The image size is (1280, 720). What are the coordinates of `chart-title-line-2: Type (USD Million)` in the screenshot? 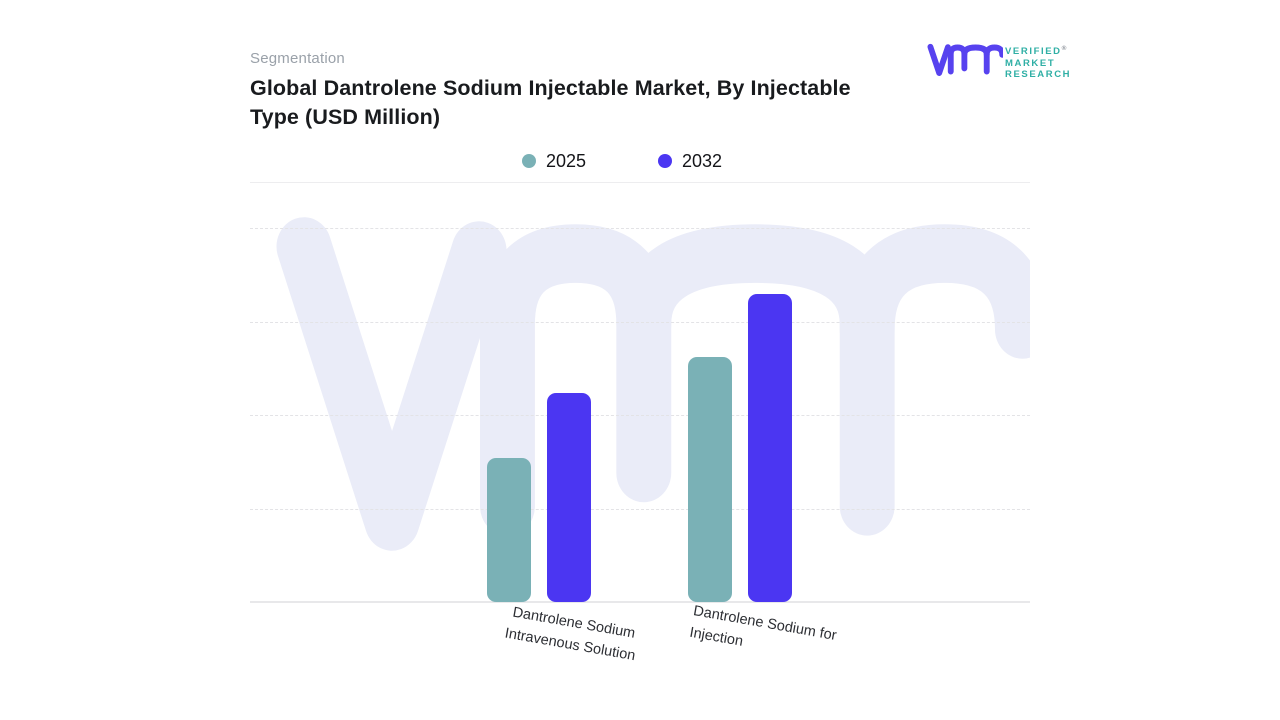 It's located at (345, 117).